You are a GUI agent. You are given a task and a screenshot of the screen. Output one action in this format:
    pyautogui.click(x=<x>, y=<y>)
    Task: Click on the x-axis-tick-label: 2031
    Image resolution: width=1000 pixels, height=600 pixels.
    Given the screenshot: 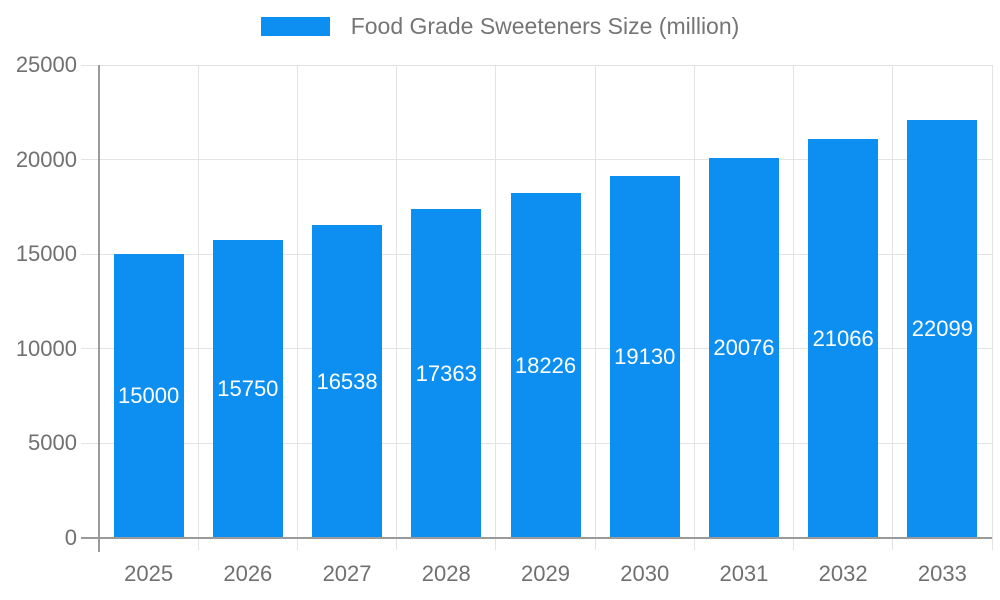 What is the action you would take?
    pyautogui.click(x=744, y=573)
    